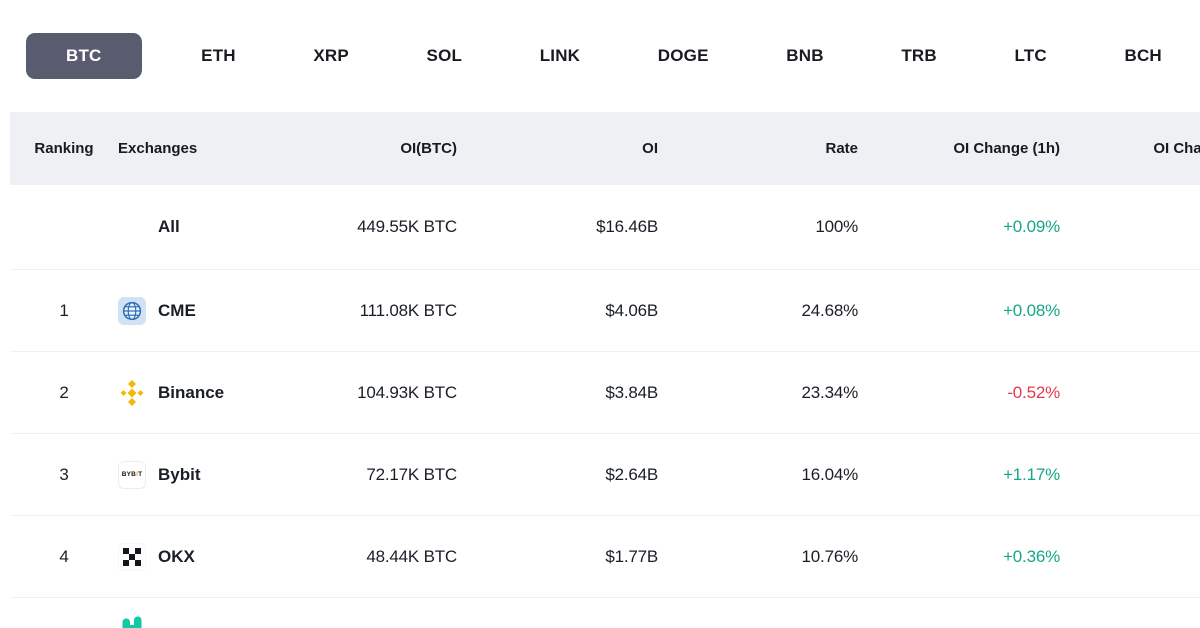  I want to click on exchange-name: Binance, so click(191, 392).